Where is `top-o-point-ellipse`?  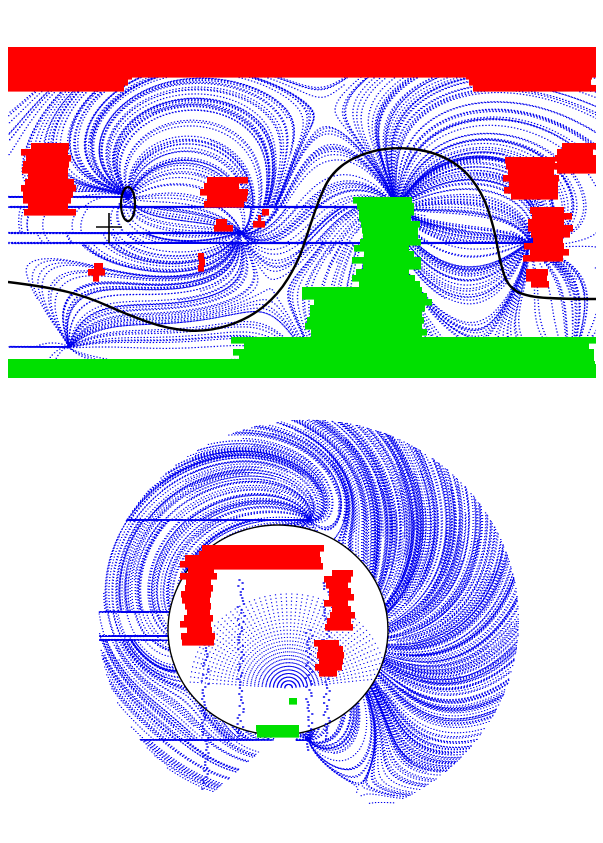
top-o-point-ellipse is located at coordinates (128, 204).